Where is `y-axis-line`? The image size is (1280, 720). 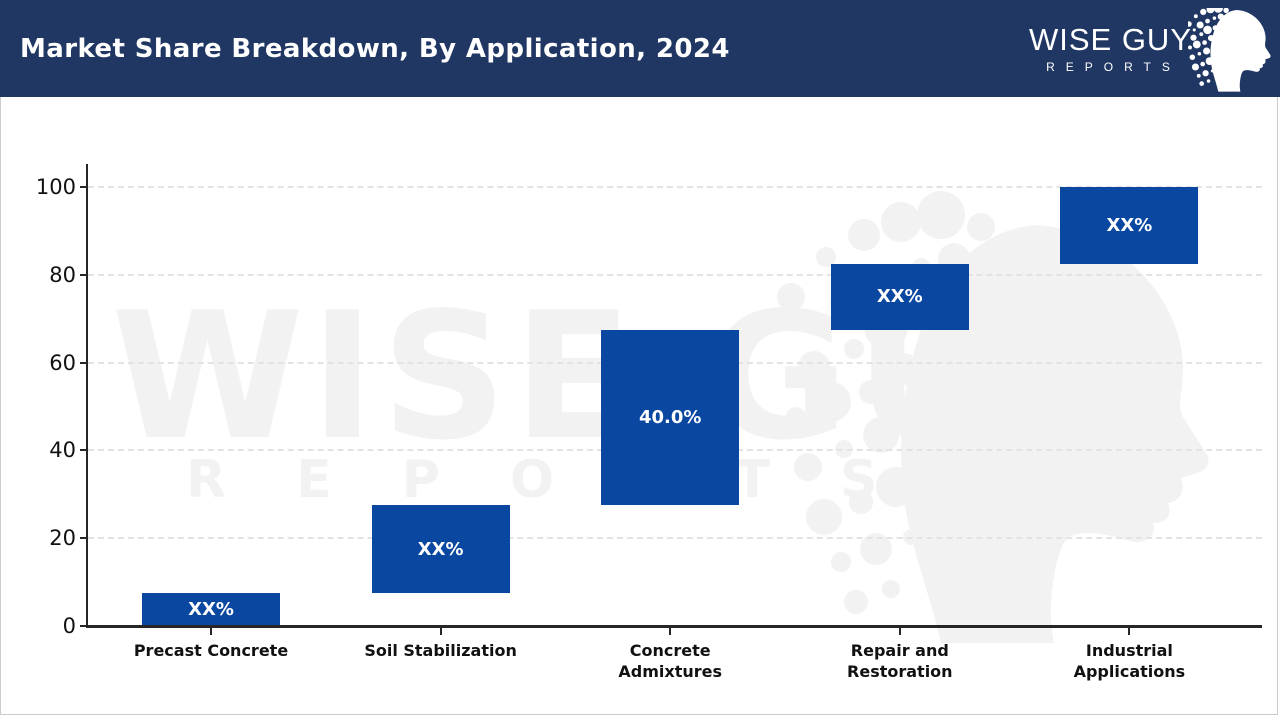 y-axis-line is located at coordinates (87, 395).